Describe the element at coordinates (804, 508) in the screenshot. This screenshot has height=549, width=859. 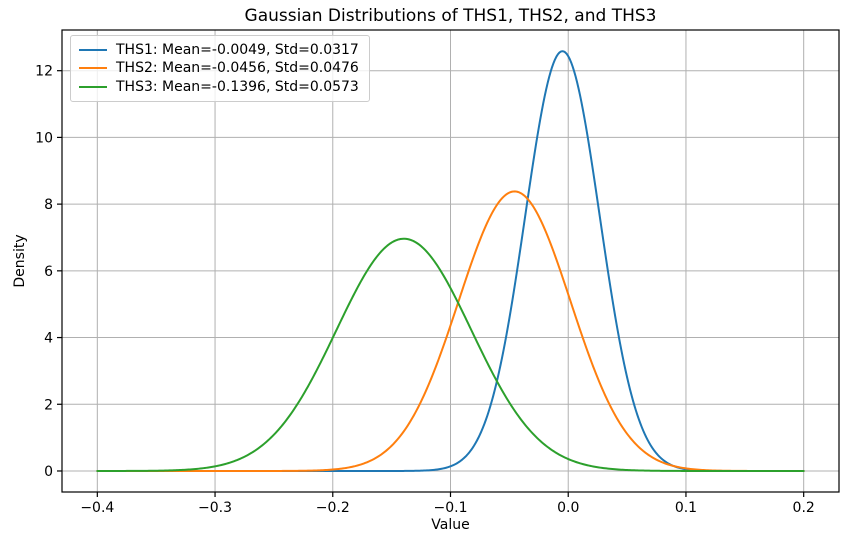
I see `x-tick-label: 0.2` at that location.